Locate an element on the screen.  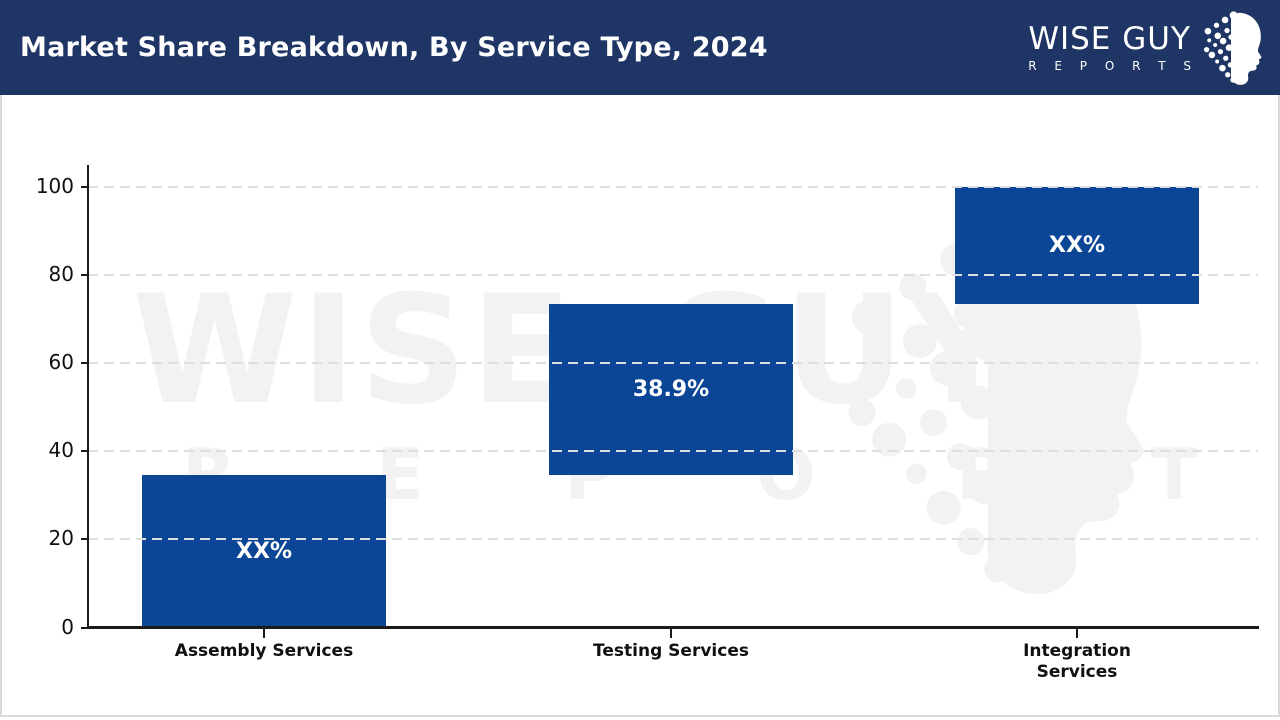
y-tick-label: 0 is located at coordinates (67, 626).